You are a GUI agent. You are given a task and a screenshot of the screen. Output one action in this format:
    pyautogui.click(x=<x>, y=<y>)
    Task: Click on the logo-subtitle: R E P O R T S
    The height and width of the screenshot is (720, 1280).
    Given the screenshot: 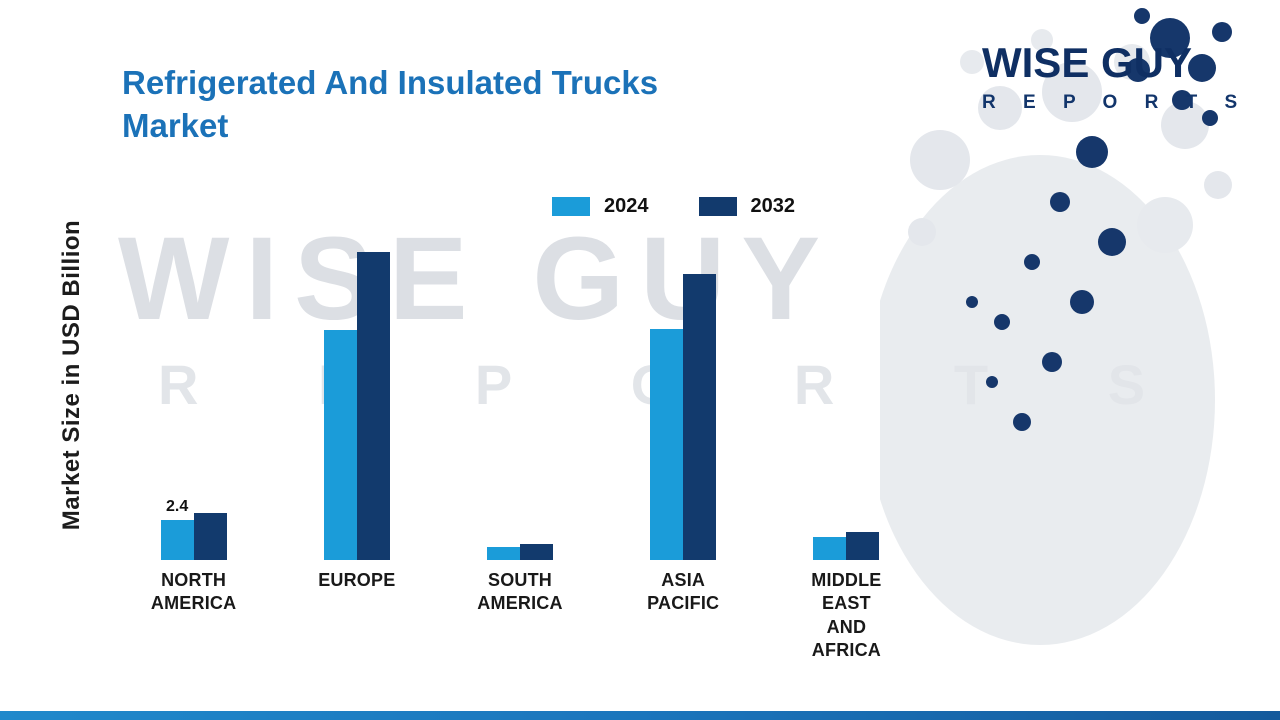 What is the action you would take?
    pyautogui.click(x=1115, y=102)
    